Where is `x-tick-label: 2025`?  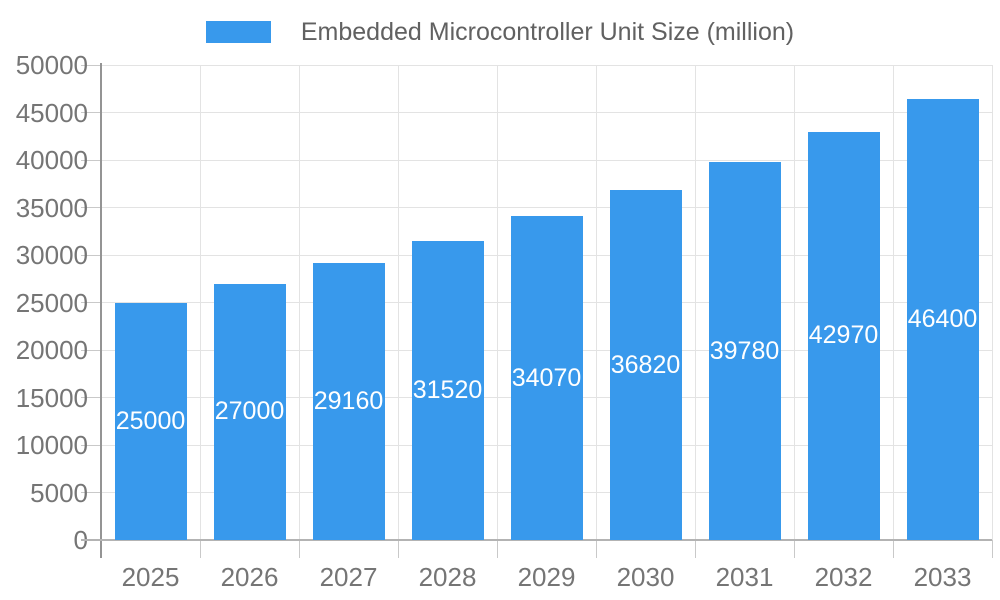 x-tick-label: 2025 is located at coordinates (150, 577).